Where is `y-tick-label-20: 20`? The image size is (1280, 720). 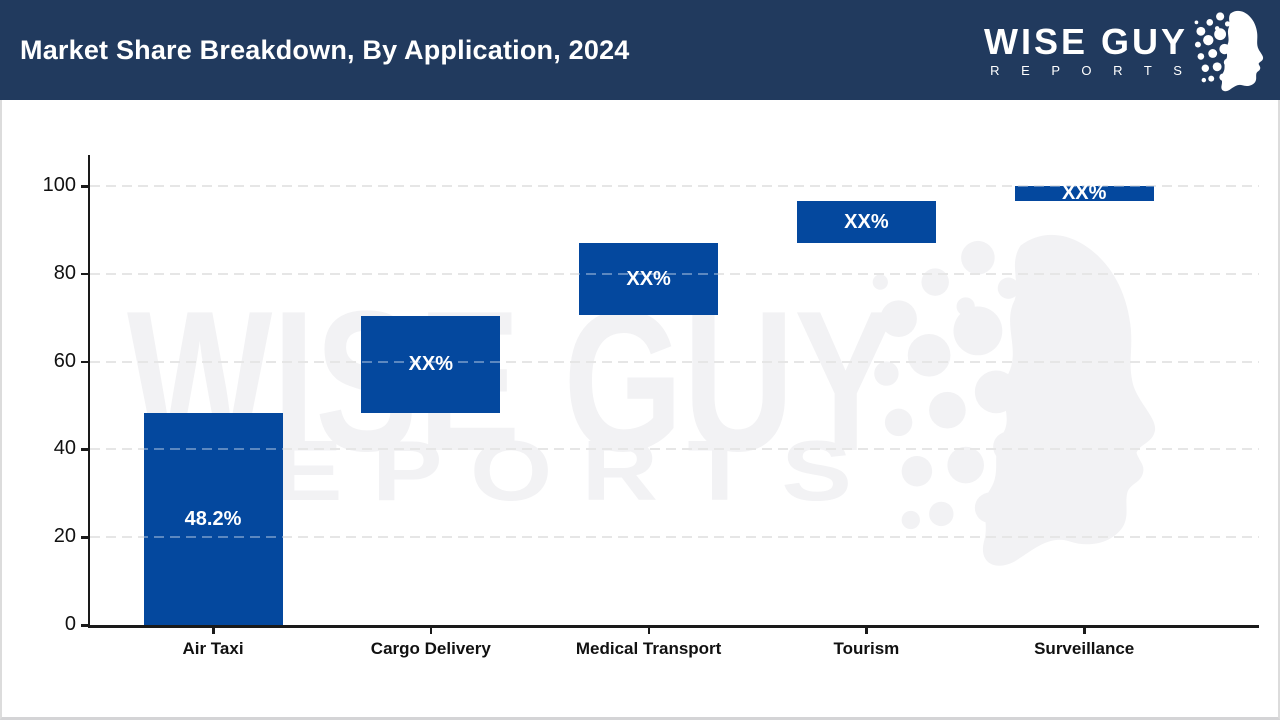 y-tick-label-20: 20 is located at coordinates (64, 536).